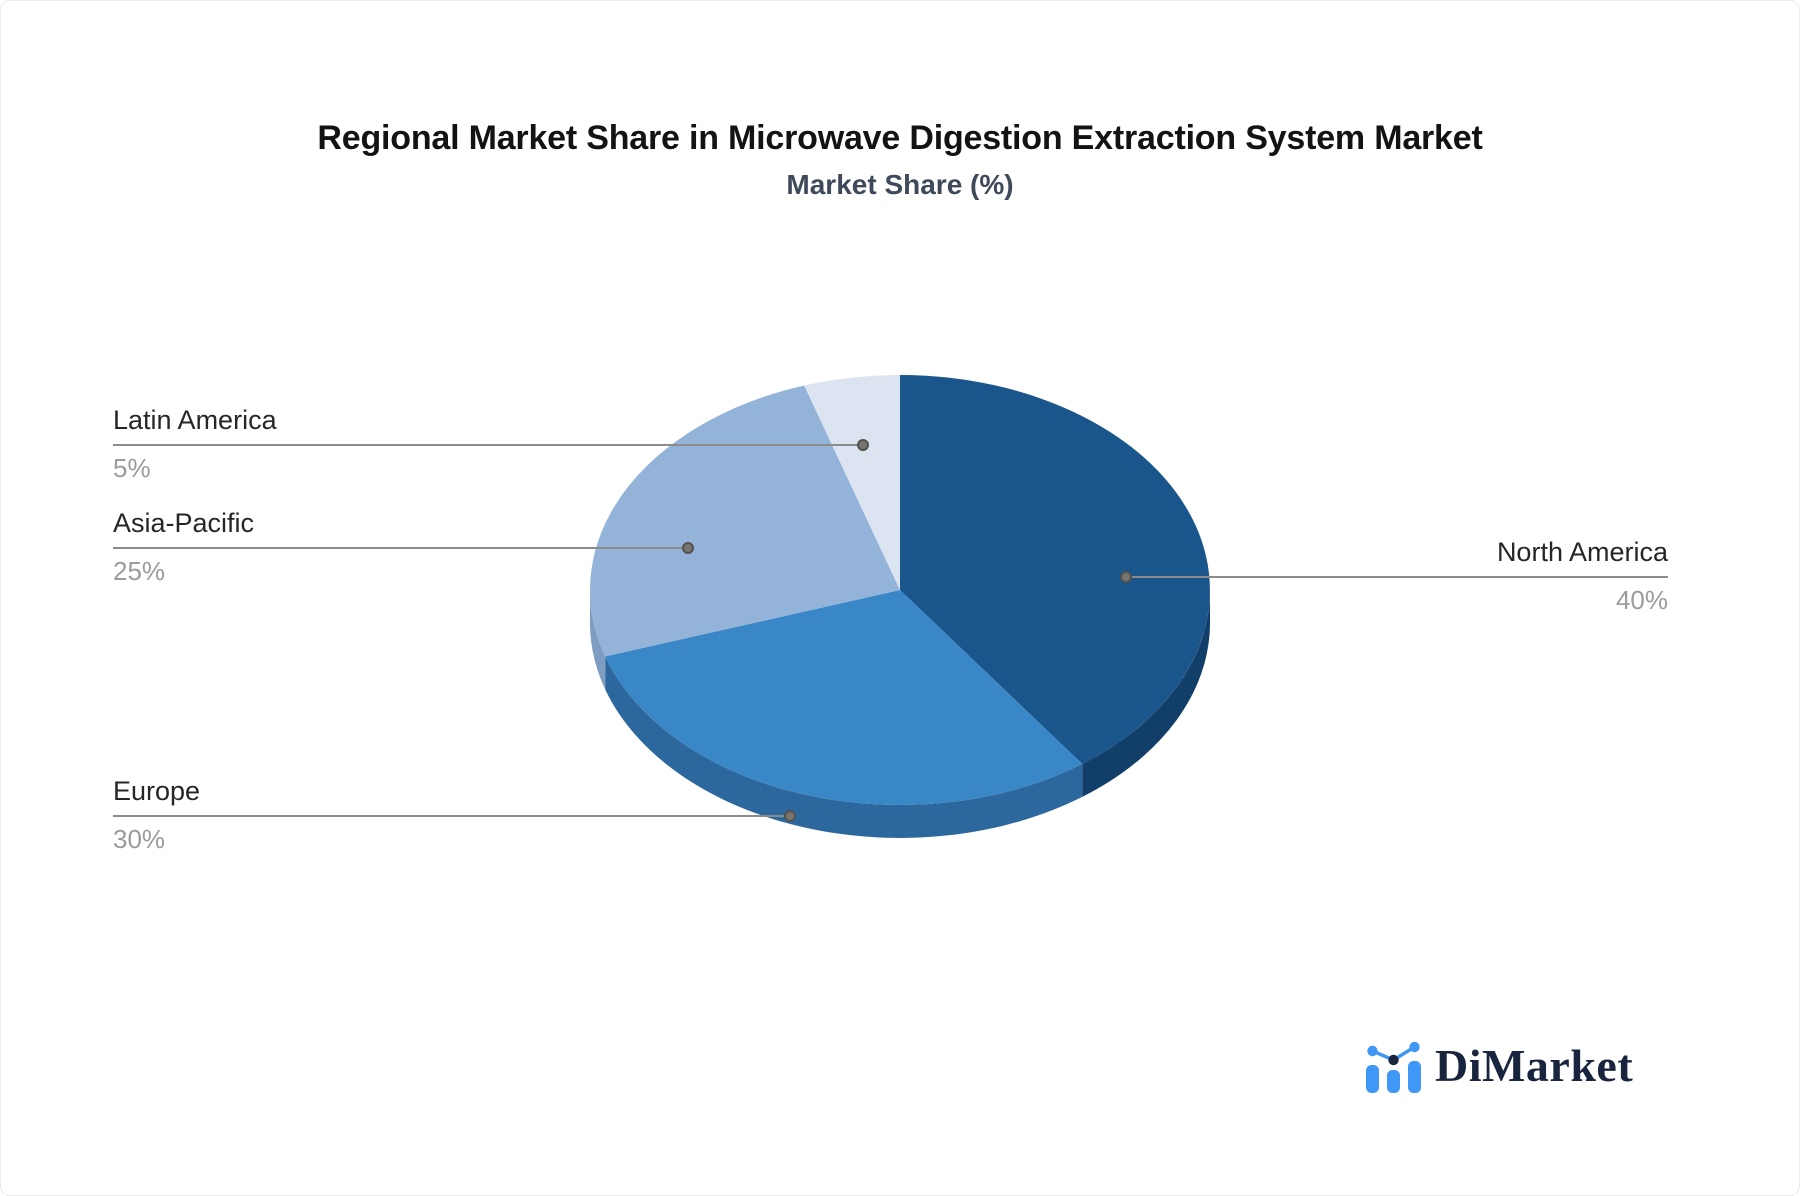 The image size is (1800, 1196). Describe the element at coordinates (451, 796) in the screenshot. I see `slice-label-europe: Europe` at that location.